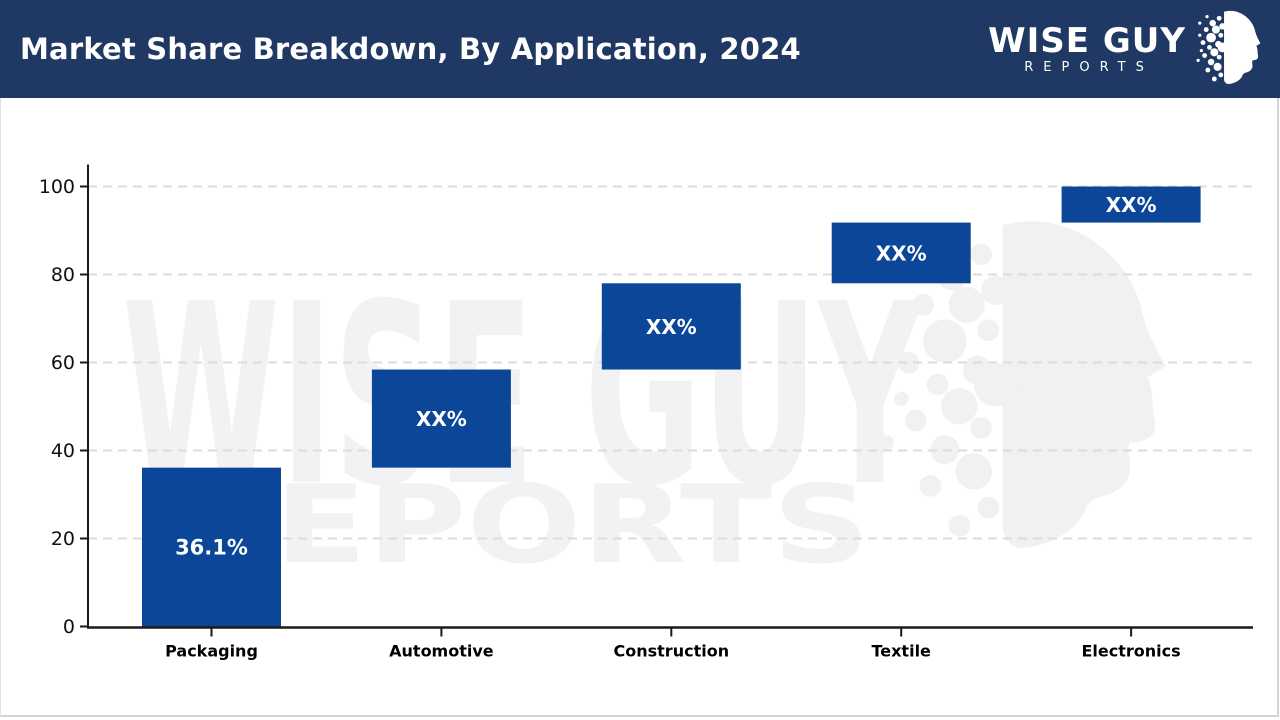  What do you see at coordinates (1089, 67) in the screenshot?
I see `brand-subname: REPORTS` at bounding box center [1089, 67].